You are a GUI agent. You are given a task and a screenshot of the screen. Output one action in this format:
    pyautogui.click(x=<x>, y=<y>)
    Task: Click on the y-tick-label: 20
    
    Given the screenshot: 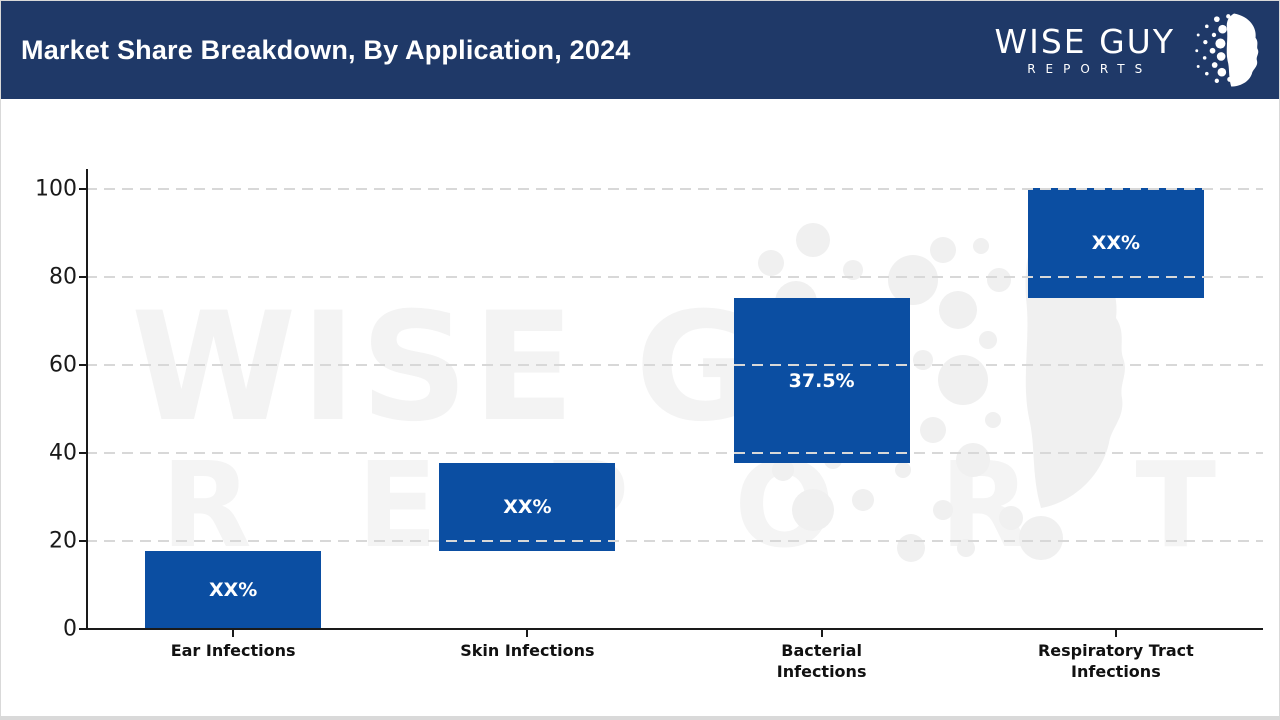 What is the action you would take?
    pyautogui.click(x=63, y=541)
    